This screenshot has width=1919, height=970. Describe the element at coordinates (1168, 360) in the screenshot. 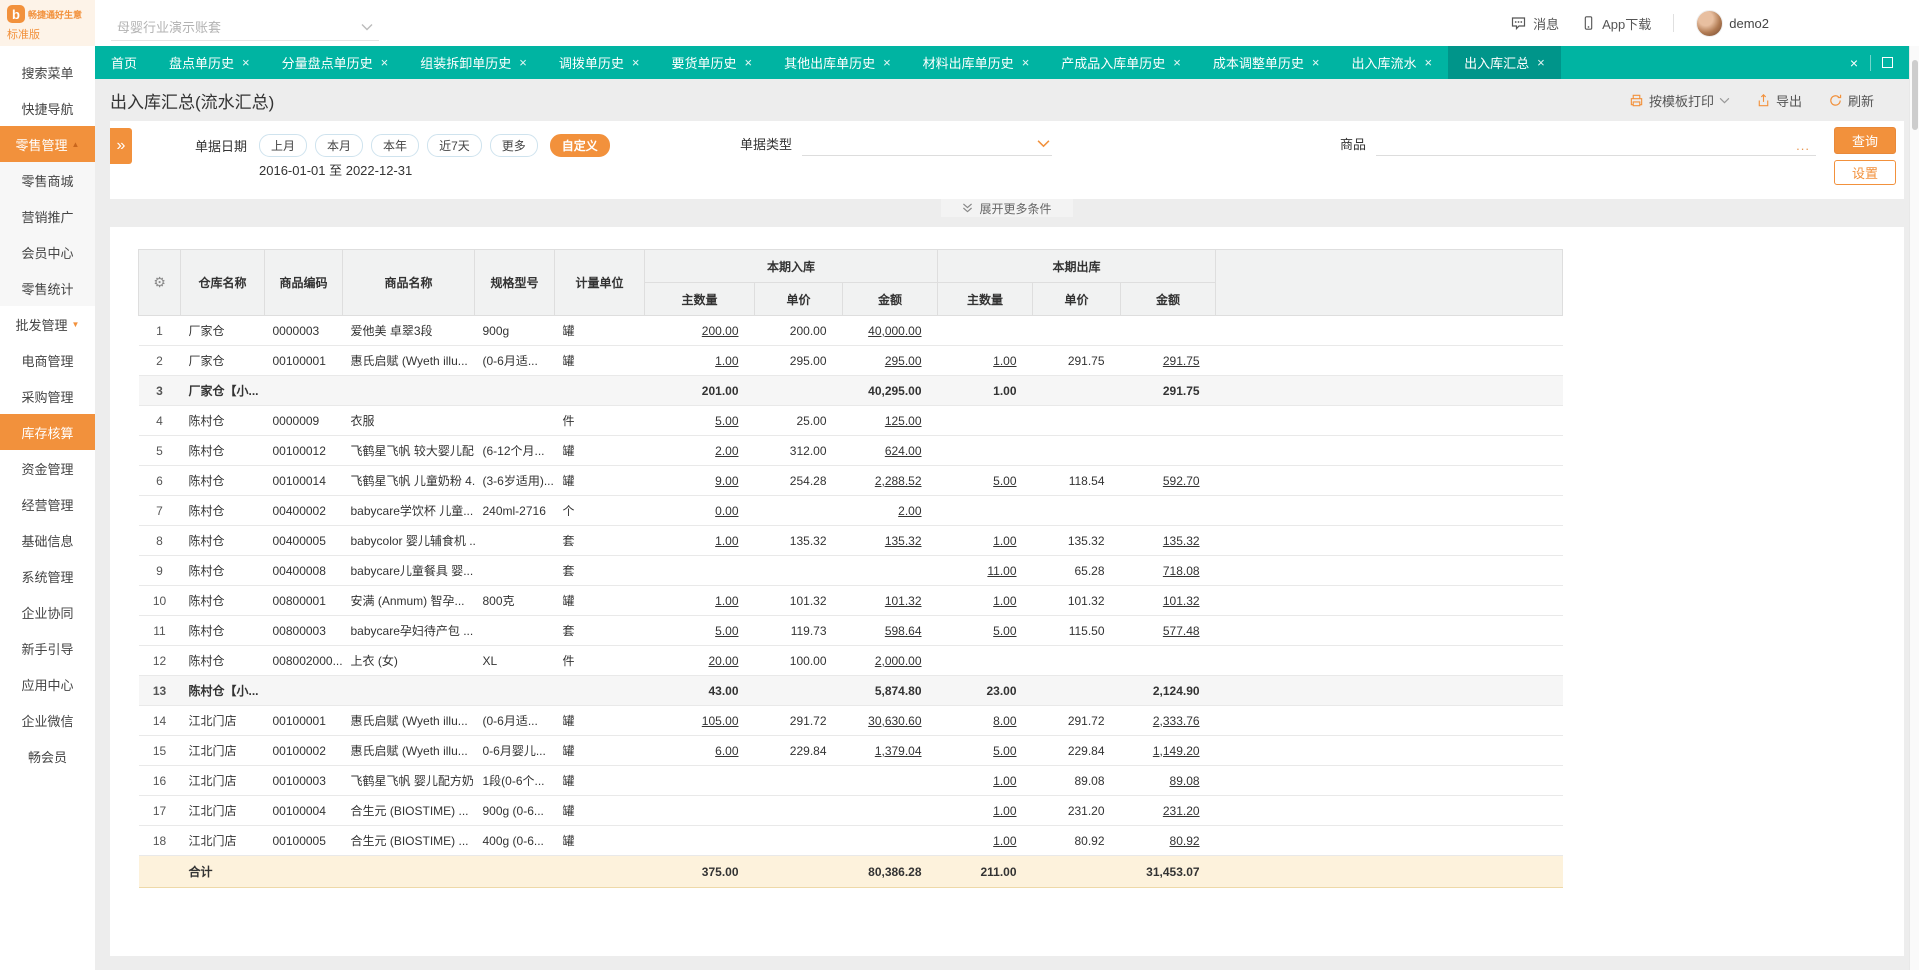

I see `cell-out-amount: 291.75` at that location.